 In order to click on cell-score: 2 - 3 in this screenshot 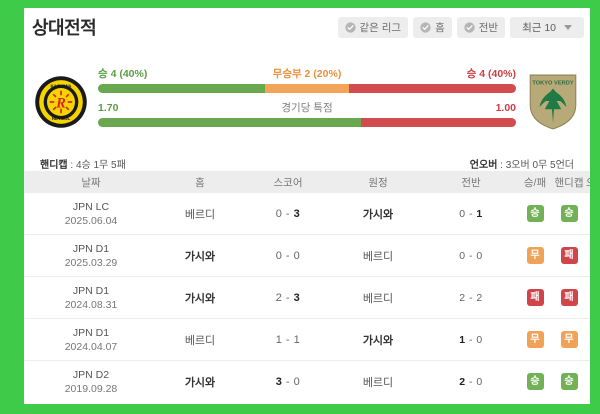, I will do `click(288, 297)`.